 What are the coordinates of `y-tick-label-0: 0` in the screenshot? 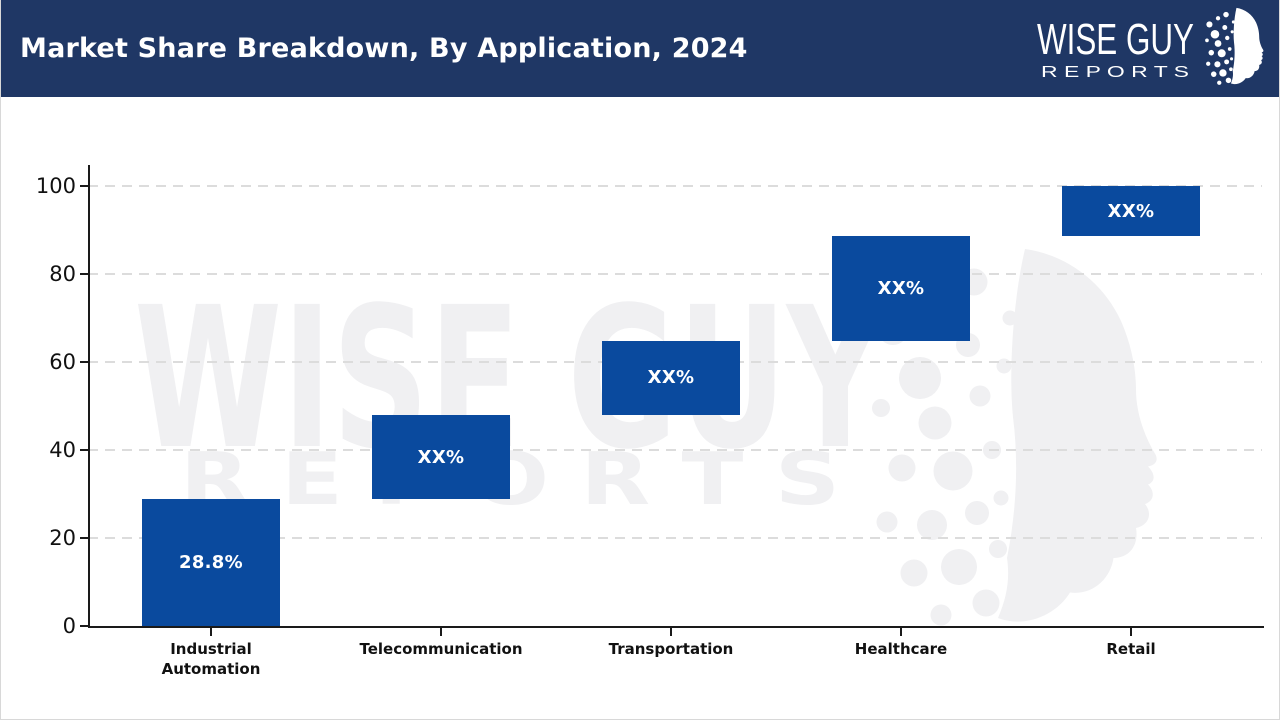 It's located at (69, 626).